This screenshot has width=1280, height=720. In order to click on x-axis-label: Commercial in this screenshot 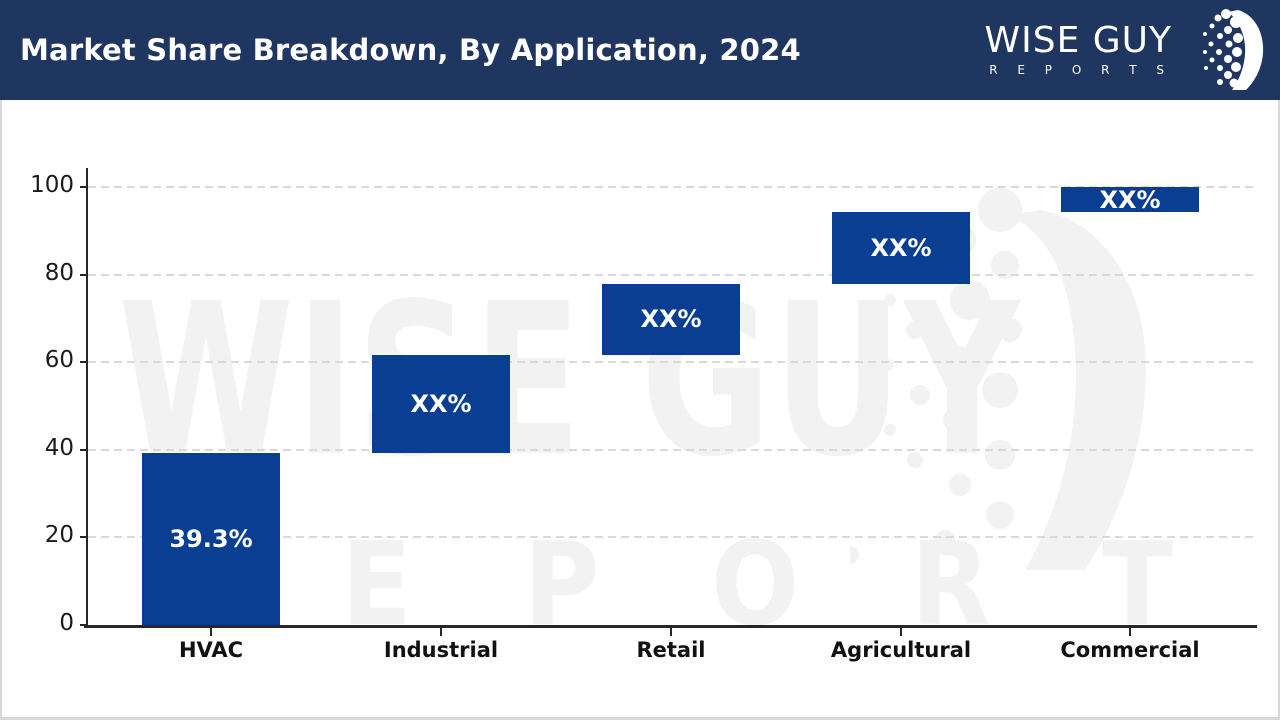, I will do `click(1130, 650)`.